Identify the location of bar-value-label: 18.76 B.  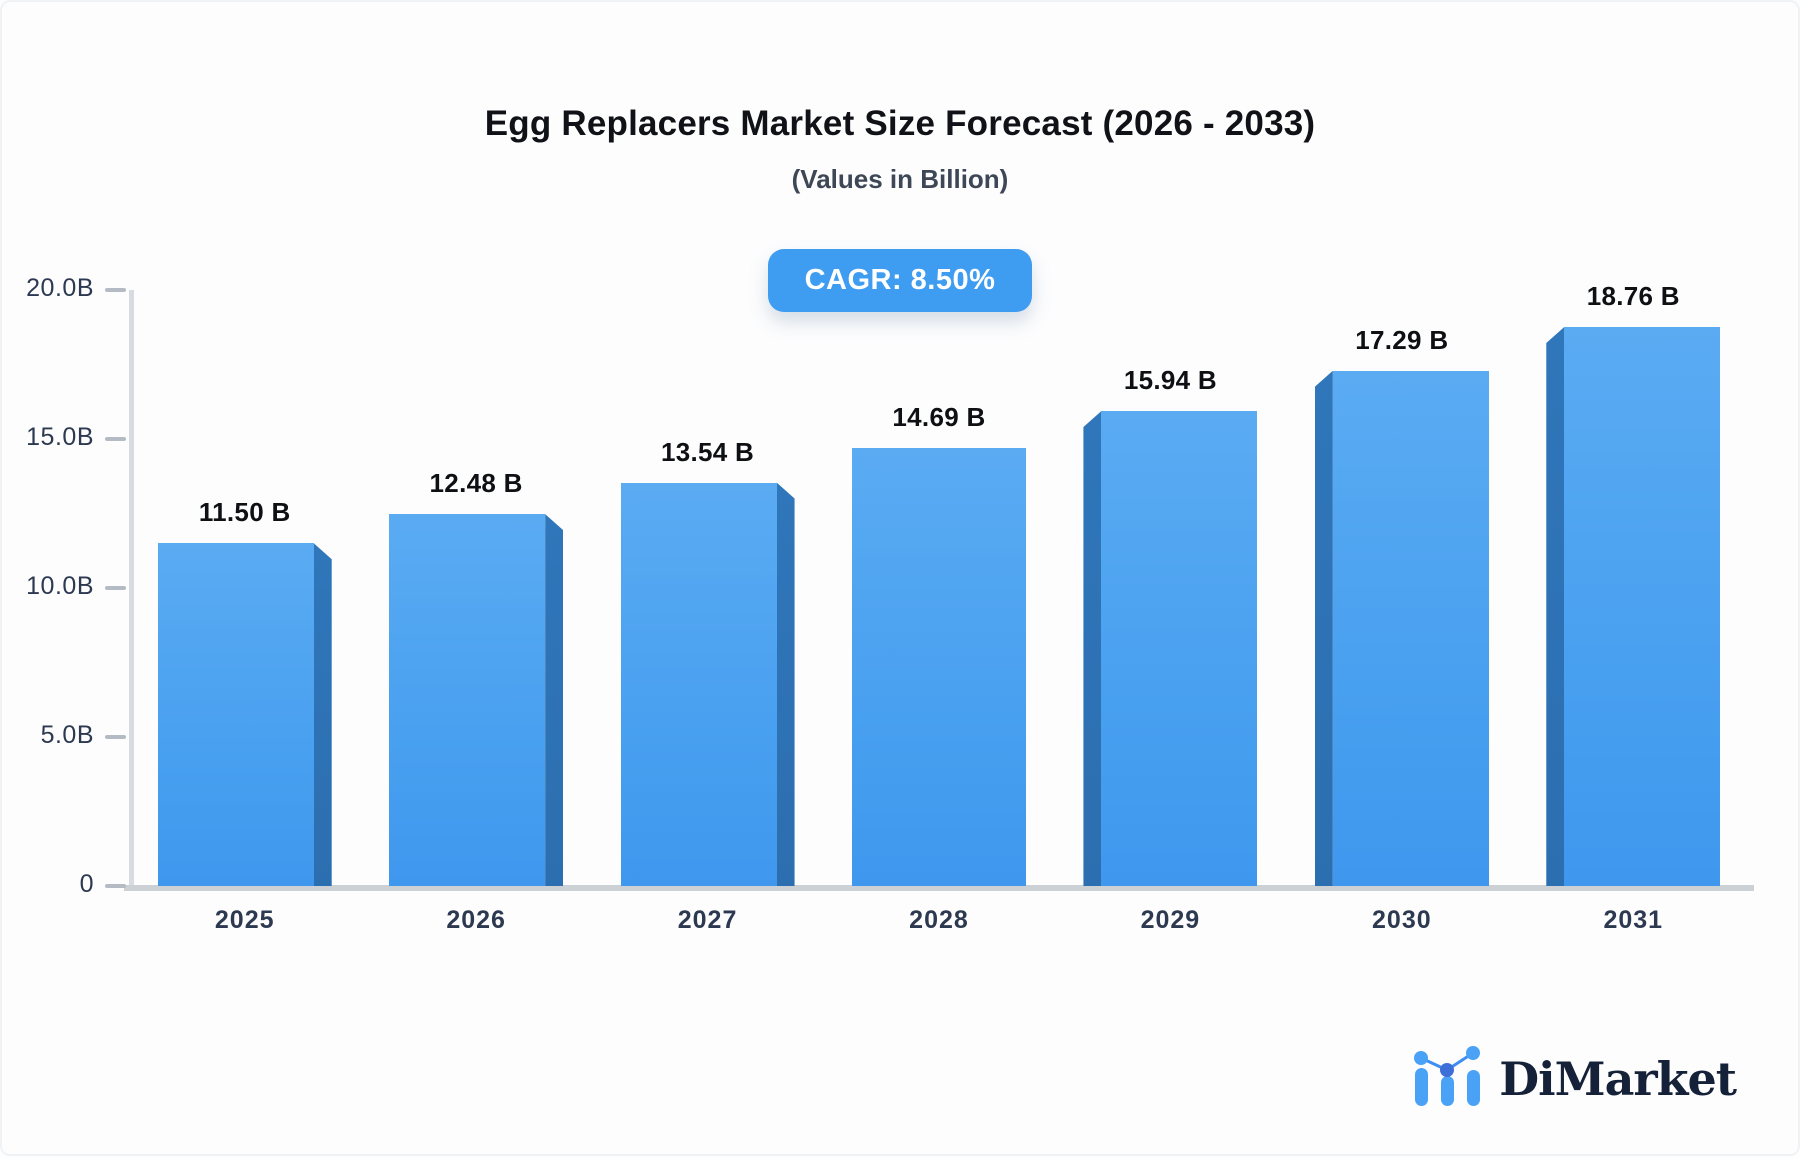
(1633, 295).